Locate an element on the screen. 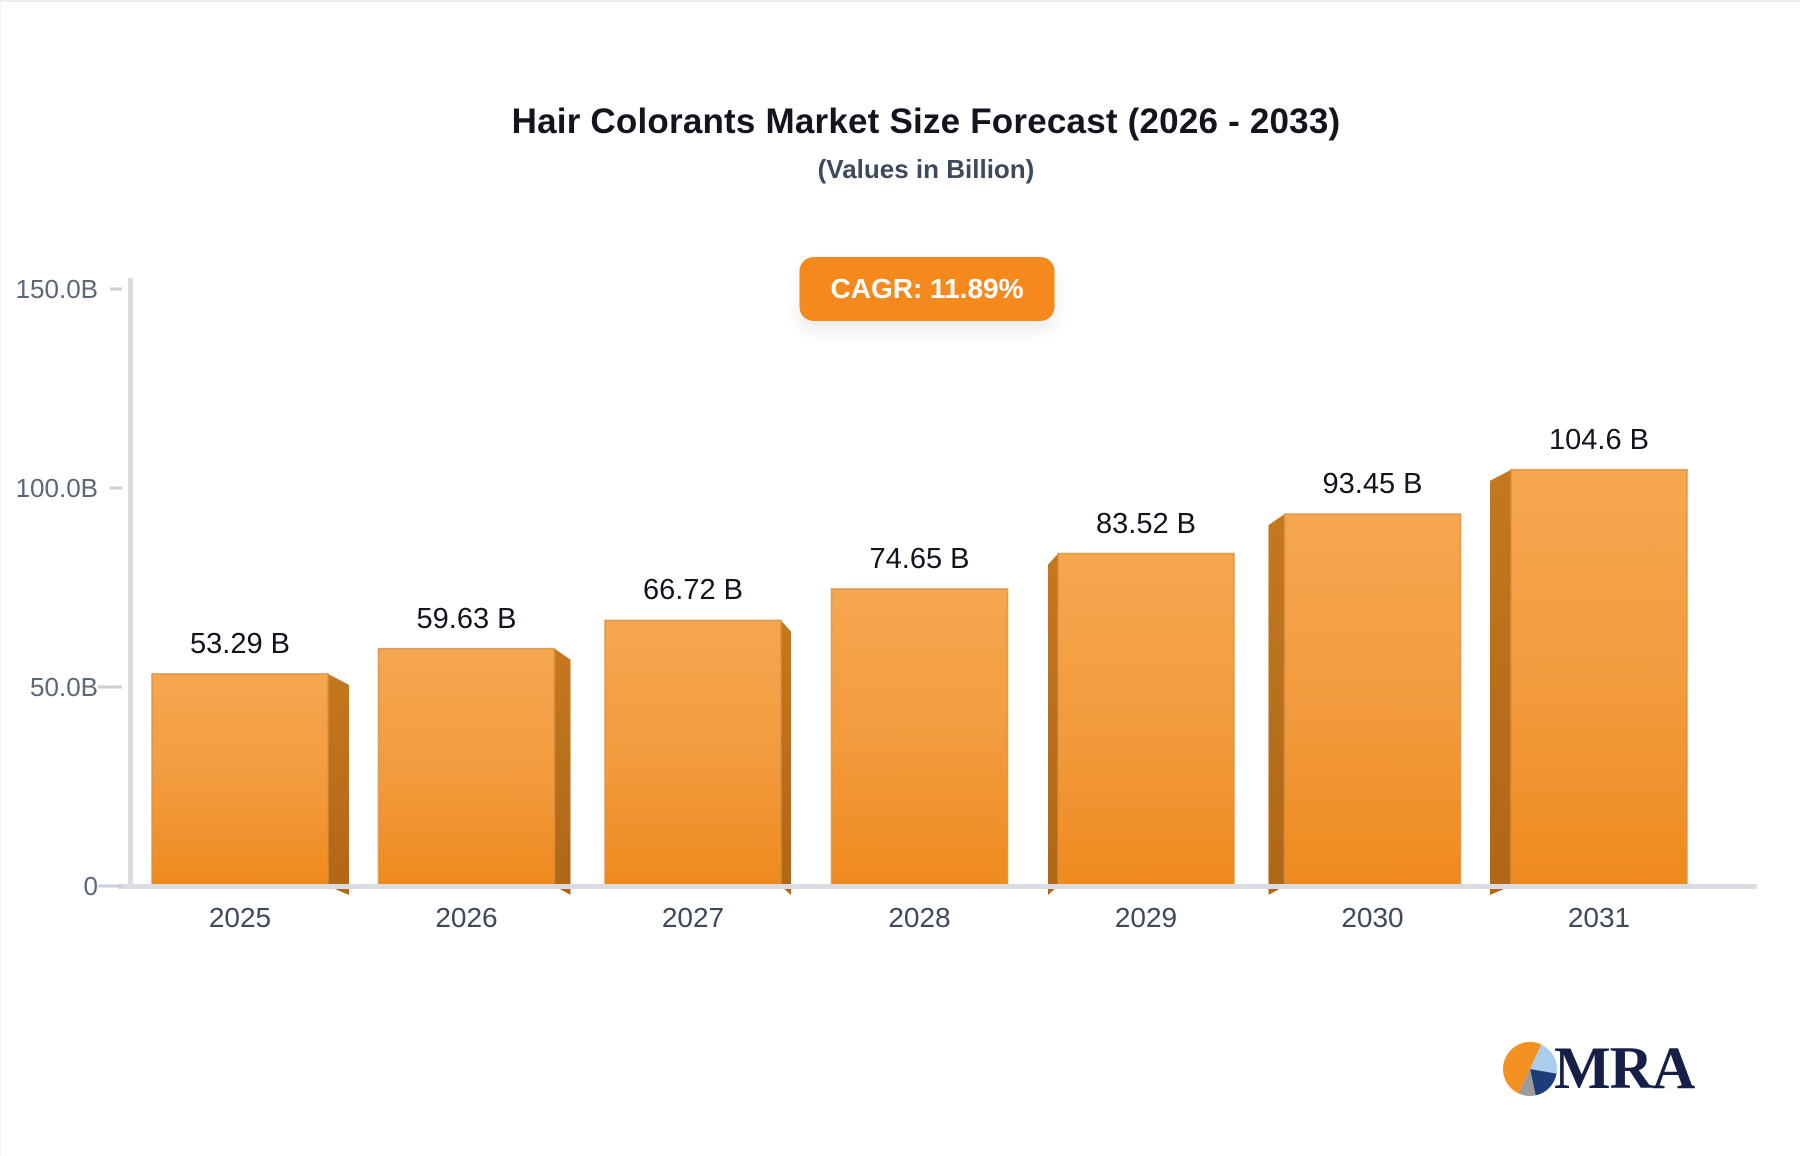  bar-side-2029 is located at coordinates (1053, 724).